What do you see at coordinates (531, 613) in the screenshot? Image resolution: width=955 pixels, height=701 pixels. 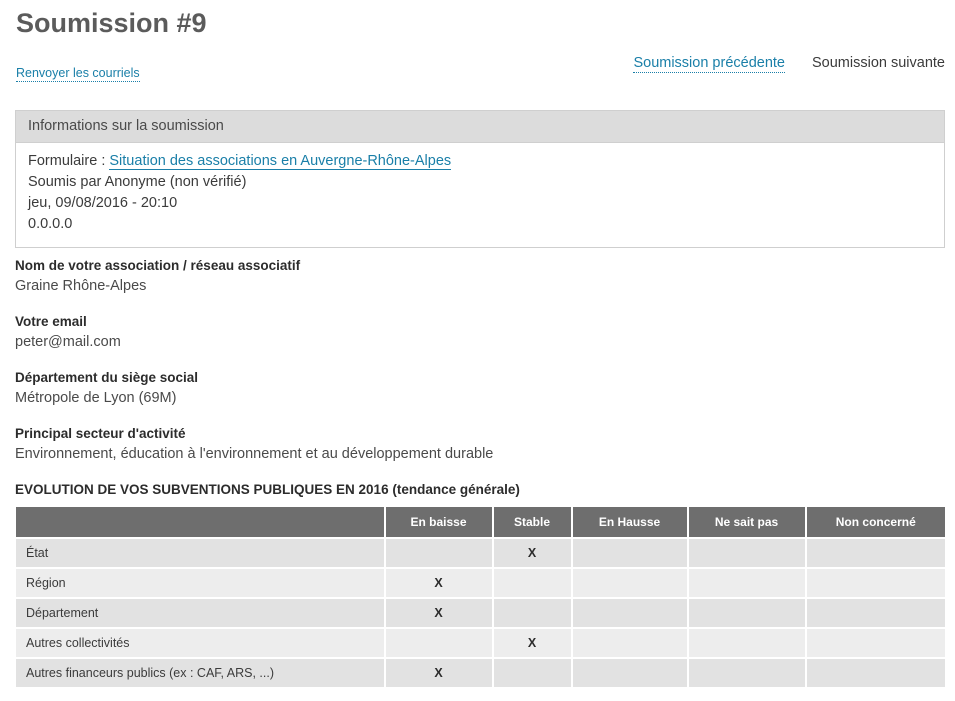 I see `grid-cell-departement-stable` at bounding box center [531, 613].